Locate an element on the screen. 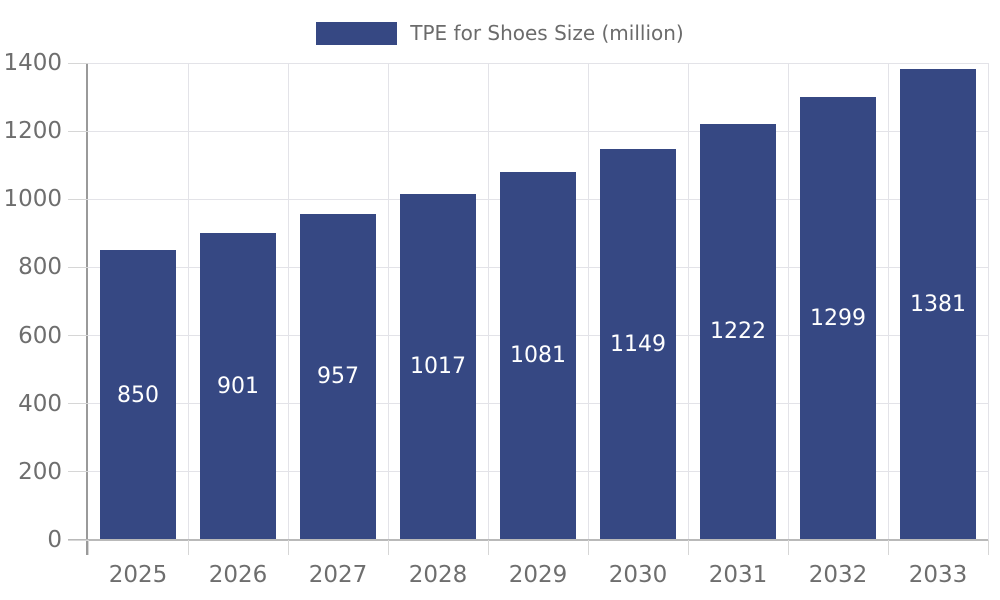 Image resolution: width=1000 pixels, height=600 pixels. x-axis-line is located at coordinates (528, 540).